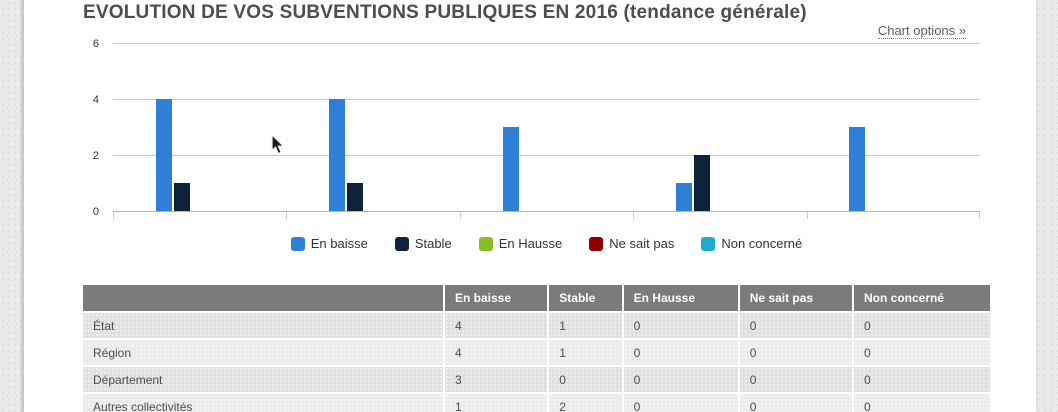 This screenshot has width=1058, height=412. I want to click on y-axis-label-4: 4, so click(95, 100).